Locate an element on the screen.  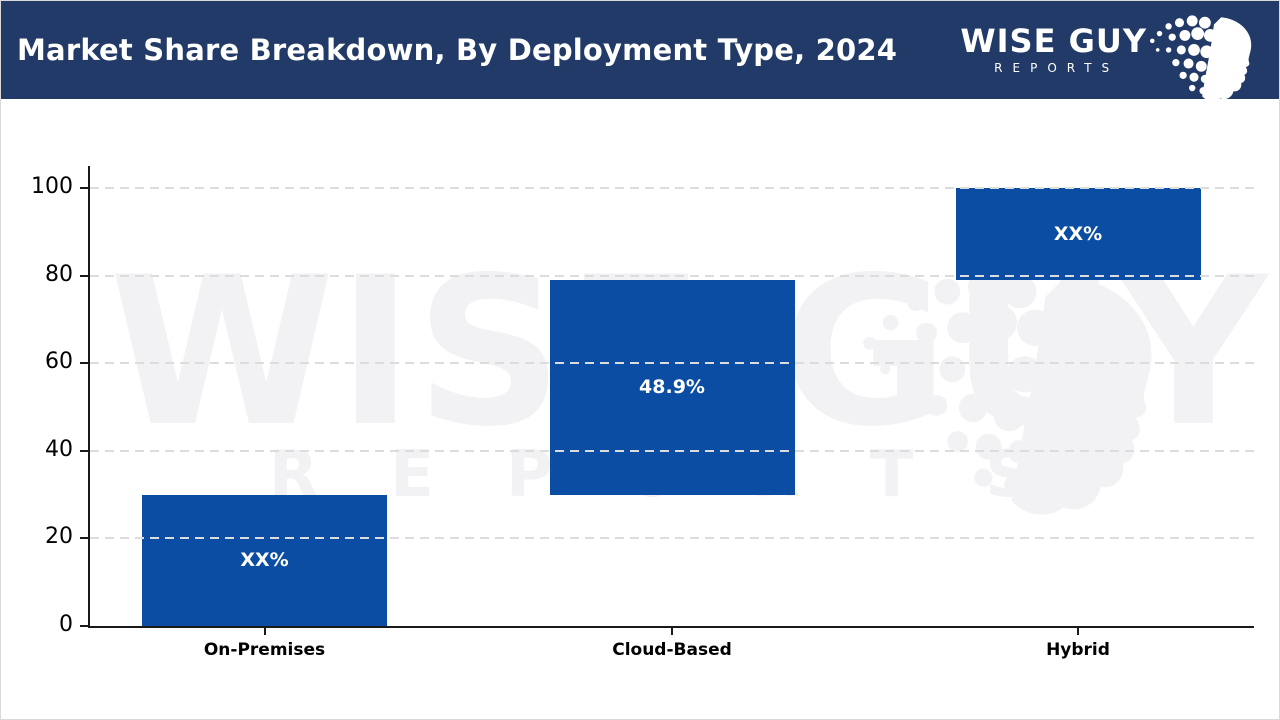
y-tick-label: 60 is located at coordinates (59, 362).